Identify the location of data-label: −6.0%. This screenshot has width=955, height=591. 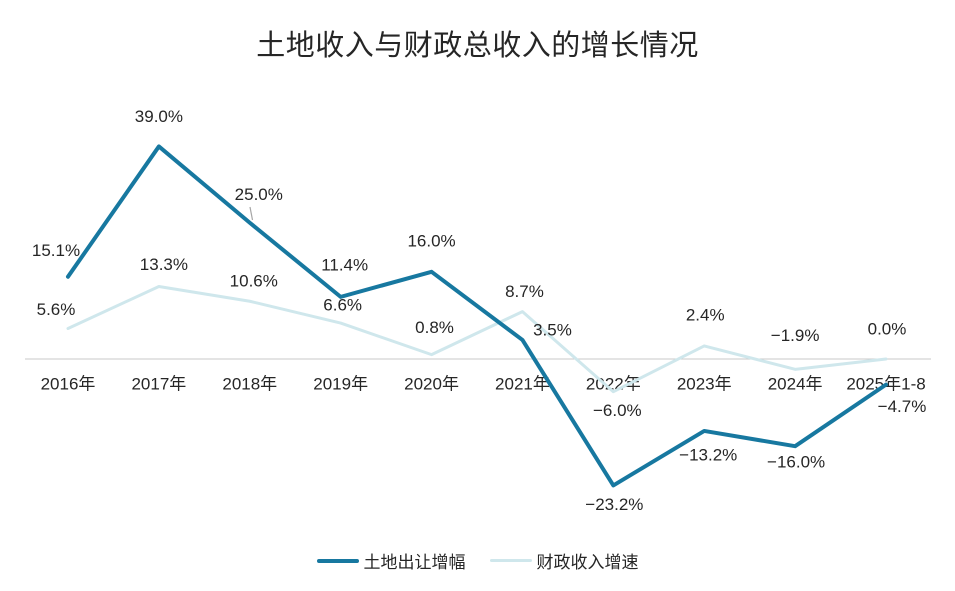
(617, 410).